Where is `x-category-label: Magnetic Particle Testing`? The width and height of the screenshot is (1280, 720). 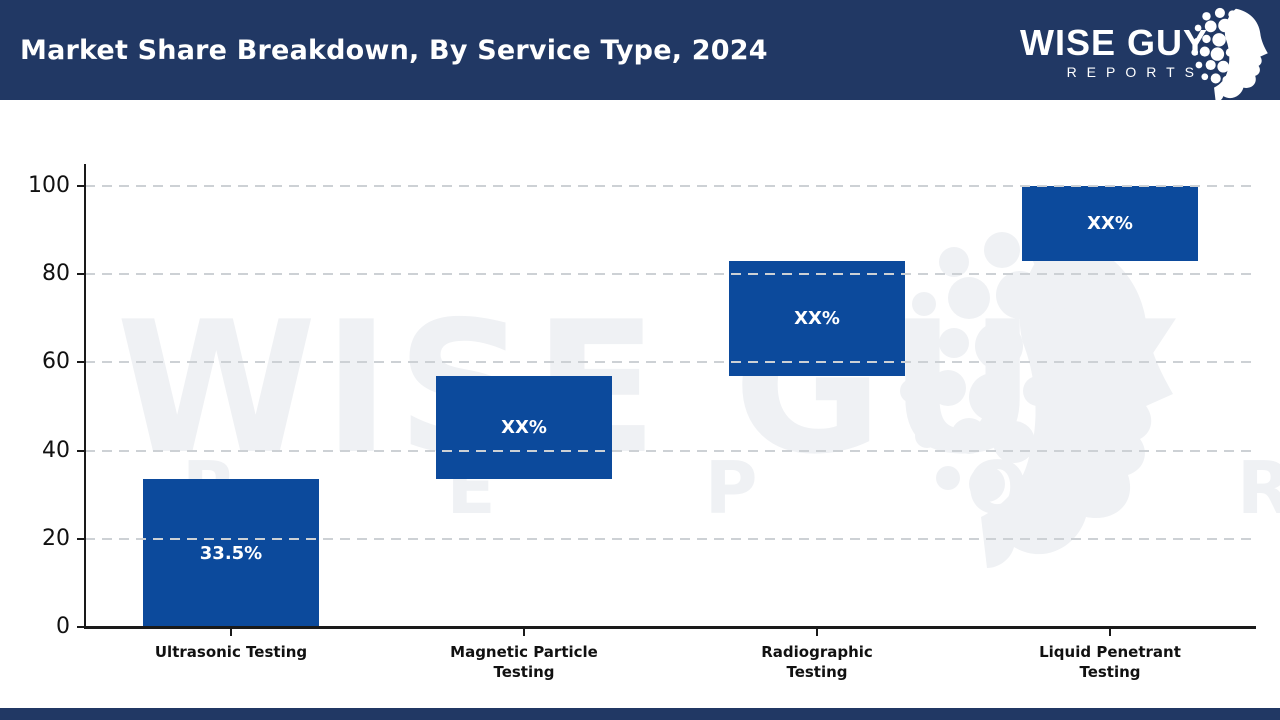
x-category-label: Magnetic Particle Testing is located at coordinates (524, 662).